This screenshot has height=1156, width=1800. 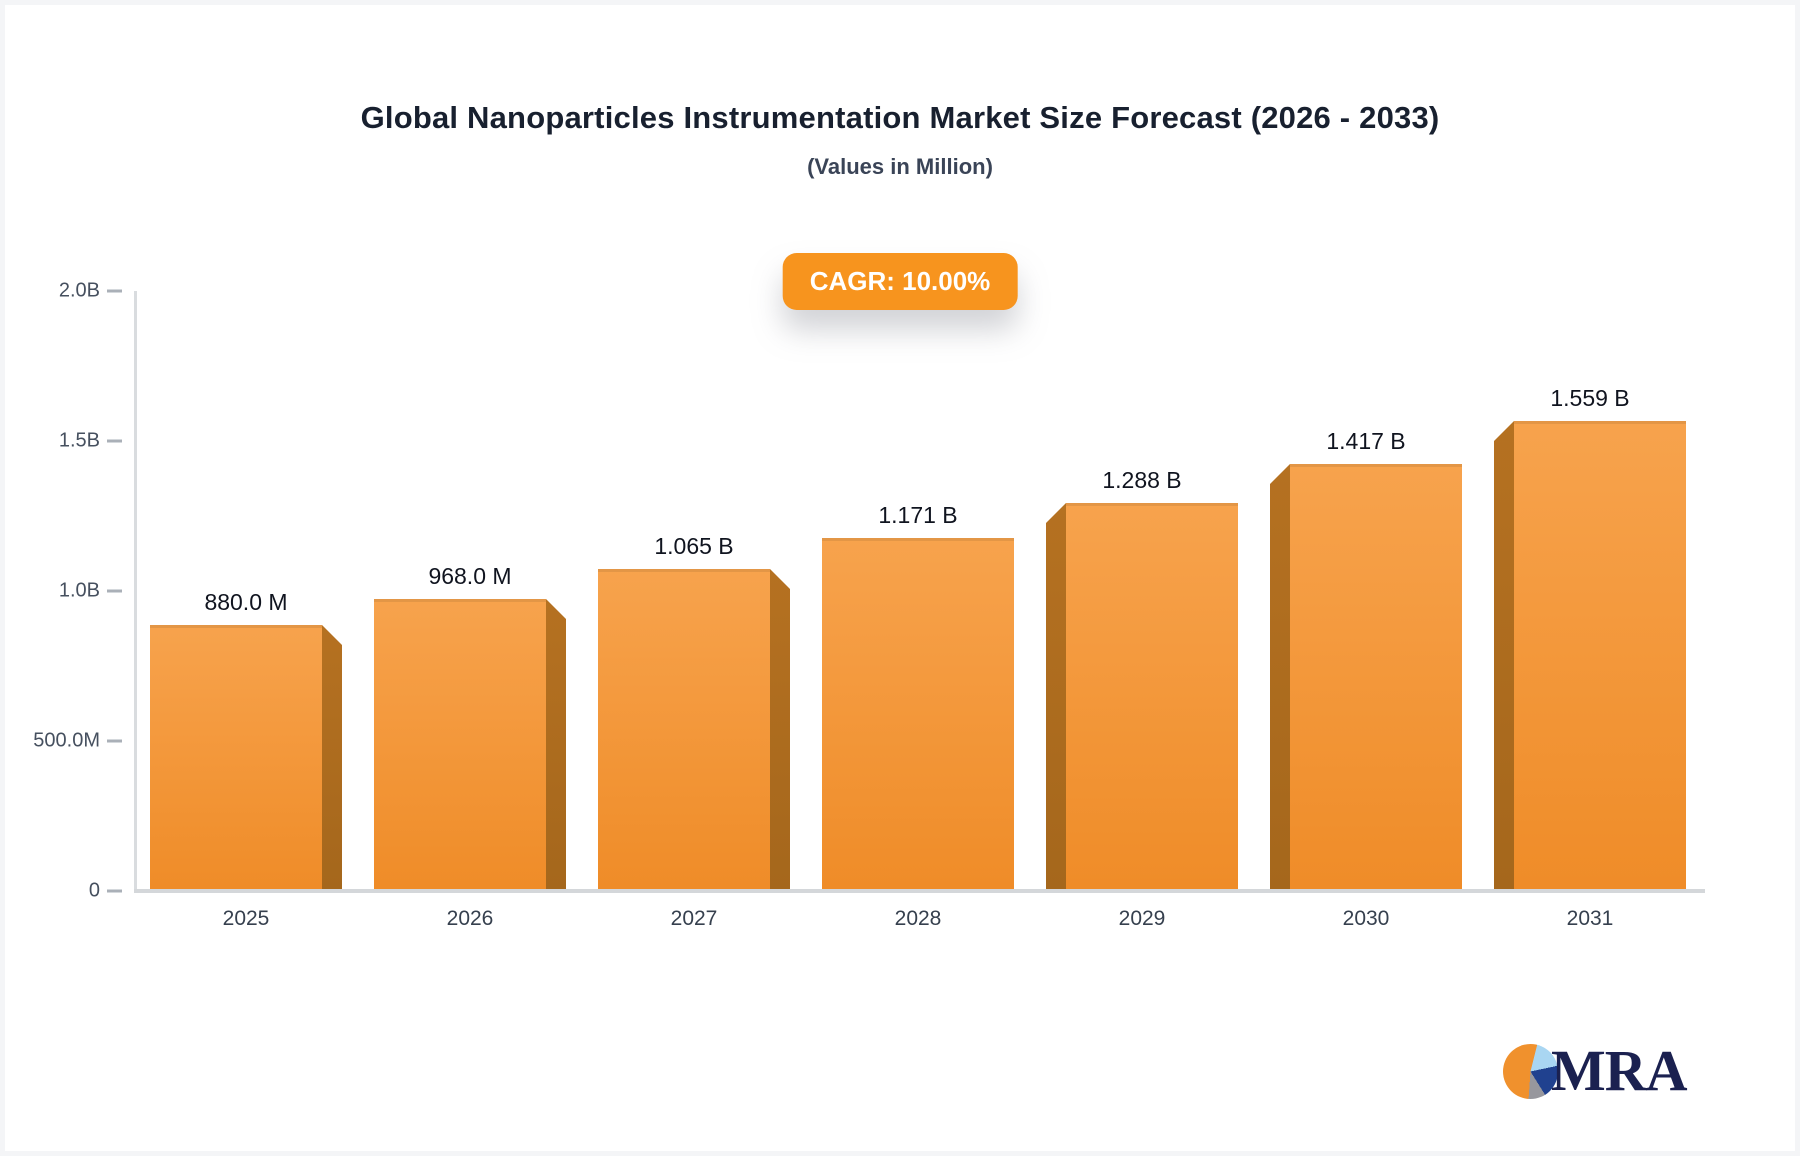 What do you see at coordinates (1530, 1071) in the screenshot?
I see `pie-chart-logo-icon` at bounding box center [1530, 1071].